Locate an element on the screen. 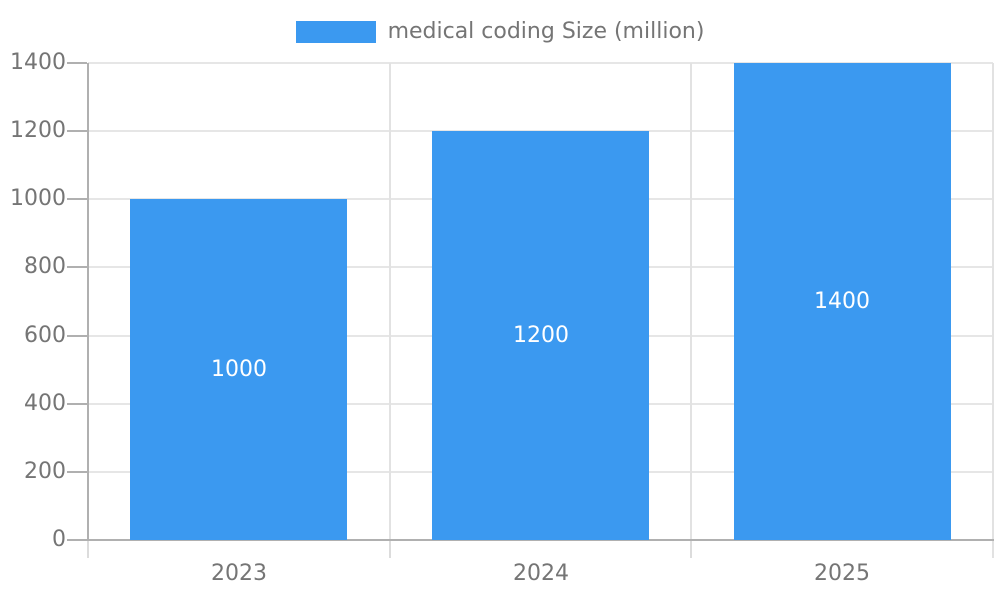  x-axis-label-2023: 2023 is located at coordinates (239, 573).